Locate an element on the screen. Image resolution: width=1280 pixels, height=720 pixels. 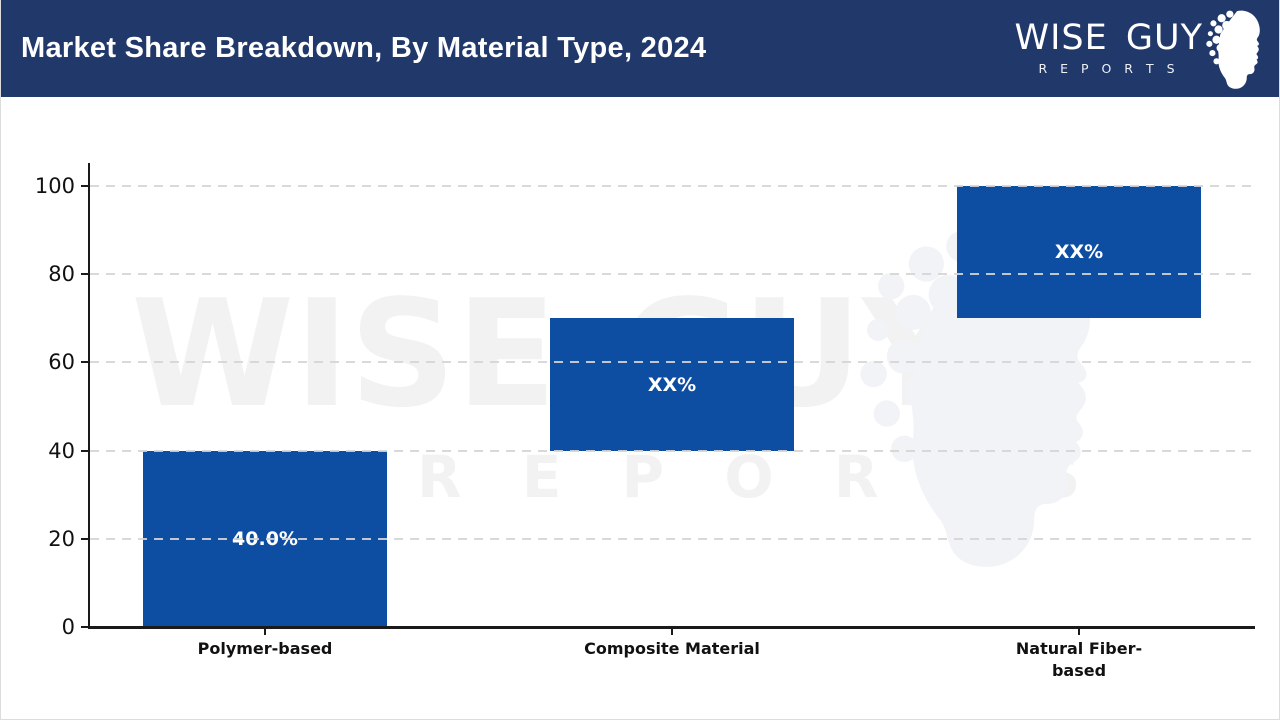
y-tick-label: 80 is located at coordinates (61, 274).